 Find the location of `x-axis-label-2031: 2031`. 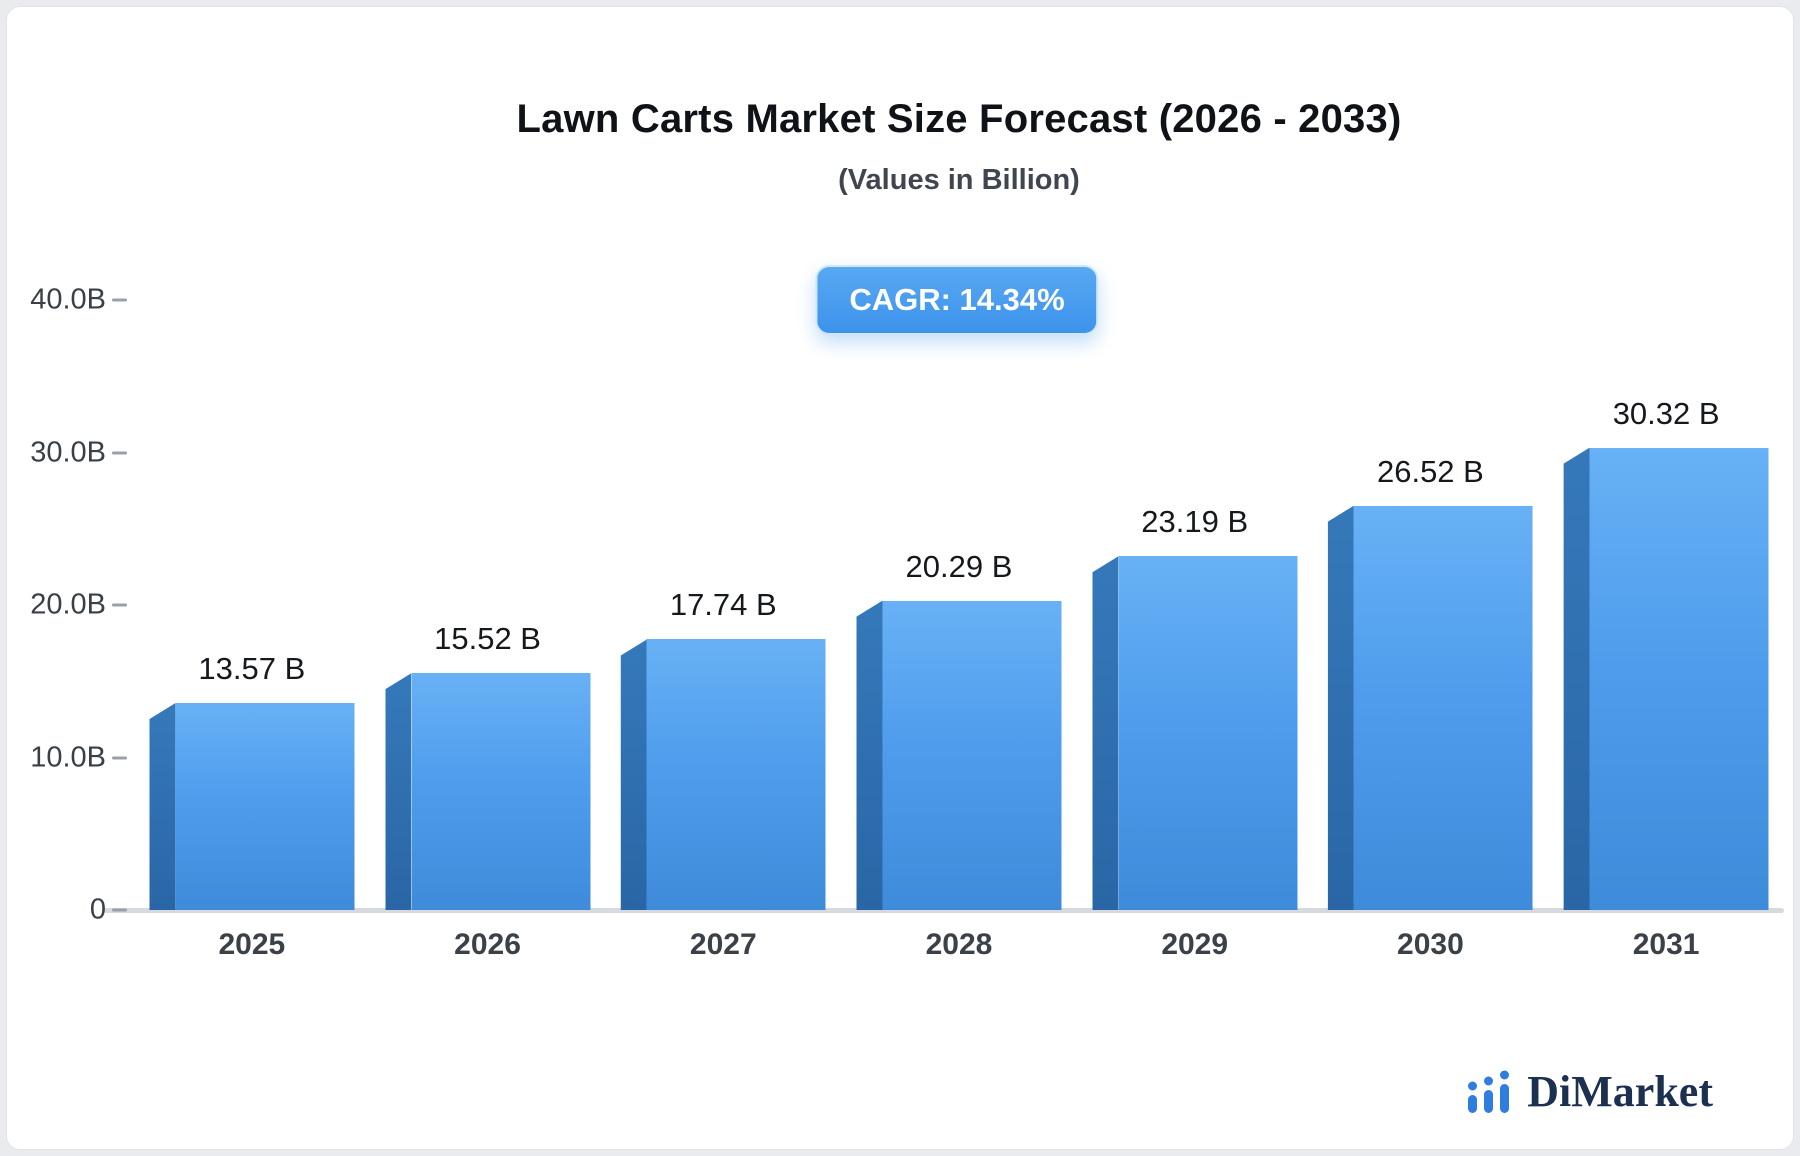

x-axis-label-2031: 2031 is located at coordinates (1666, 944).